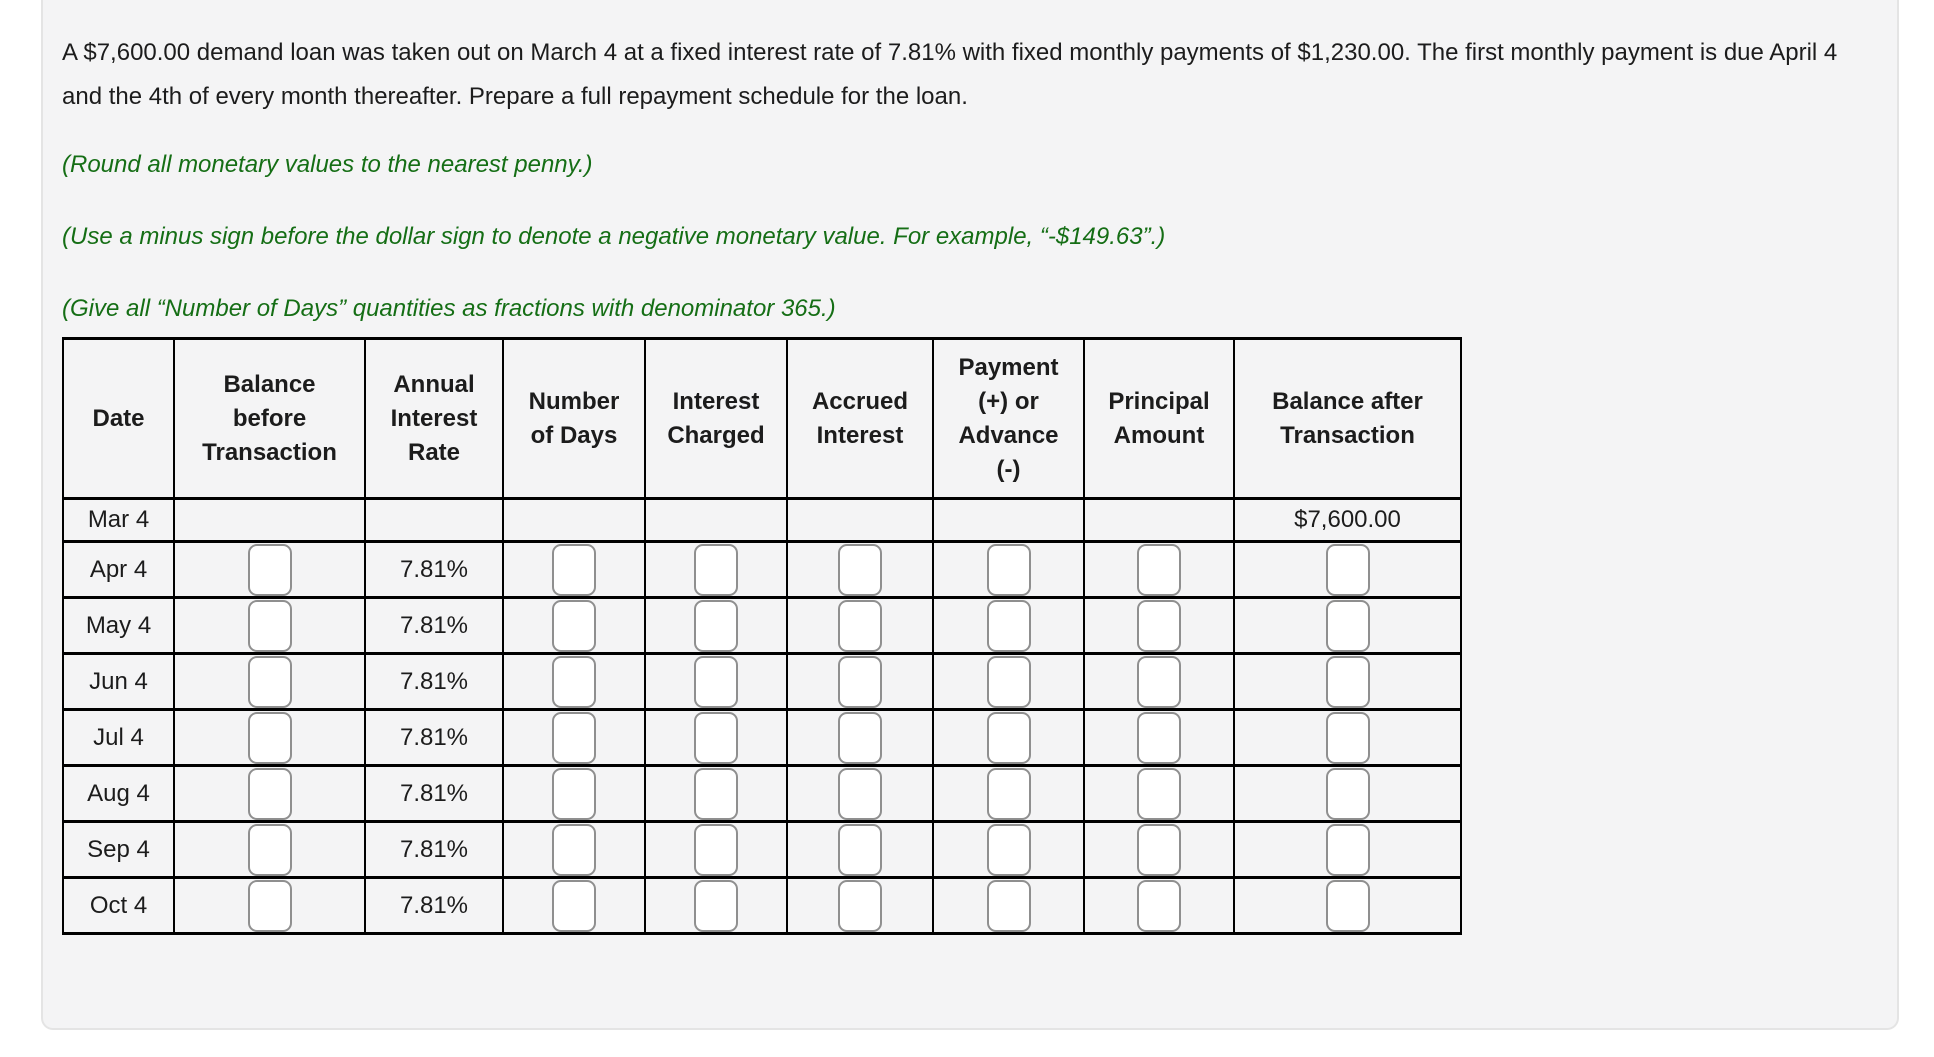  What do you see at coordinates (434, 520) in the screenshot?
I see `annual-rate-cell` at bounding box center [434, 520].